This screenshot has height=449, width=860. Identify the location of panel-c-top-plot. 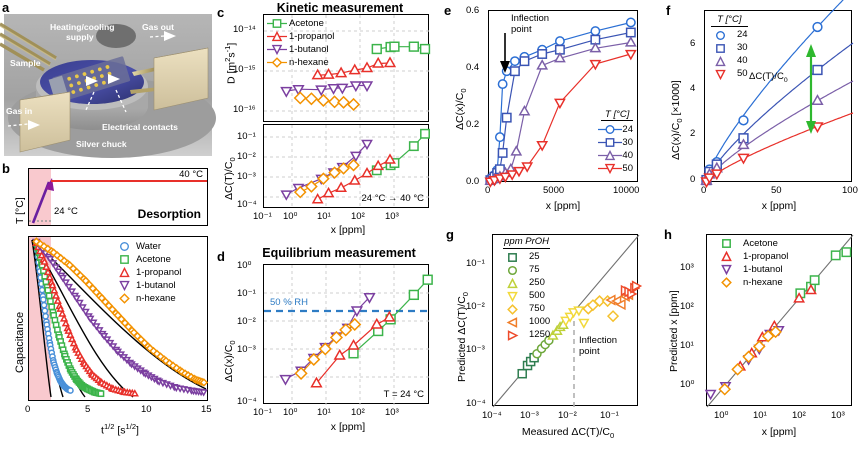
(347, 69).